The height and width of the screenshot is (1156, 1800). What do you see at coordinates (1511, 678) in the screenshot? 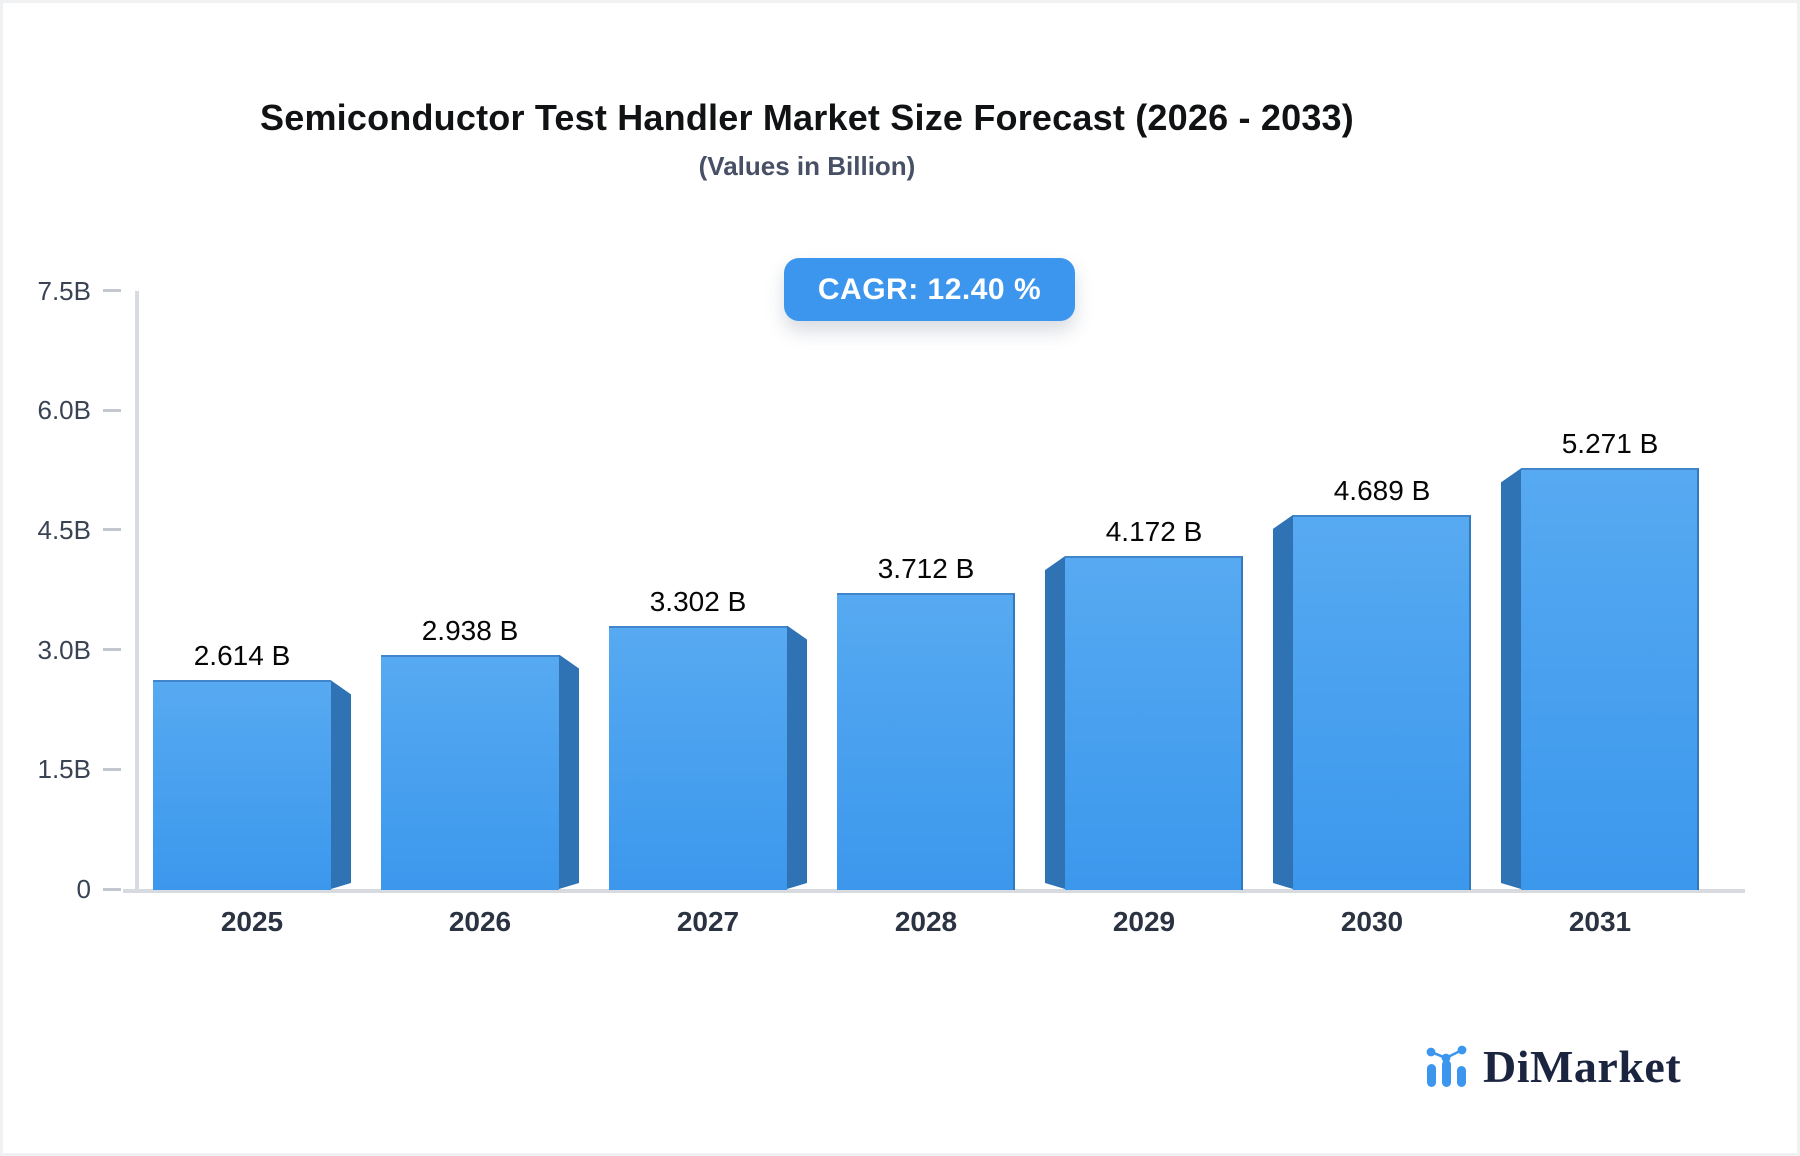
I see `bar-3d-side-2031` at bounding box center [1511, 678].